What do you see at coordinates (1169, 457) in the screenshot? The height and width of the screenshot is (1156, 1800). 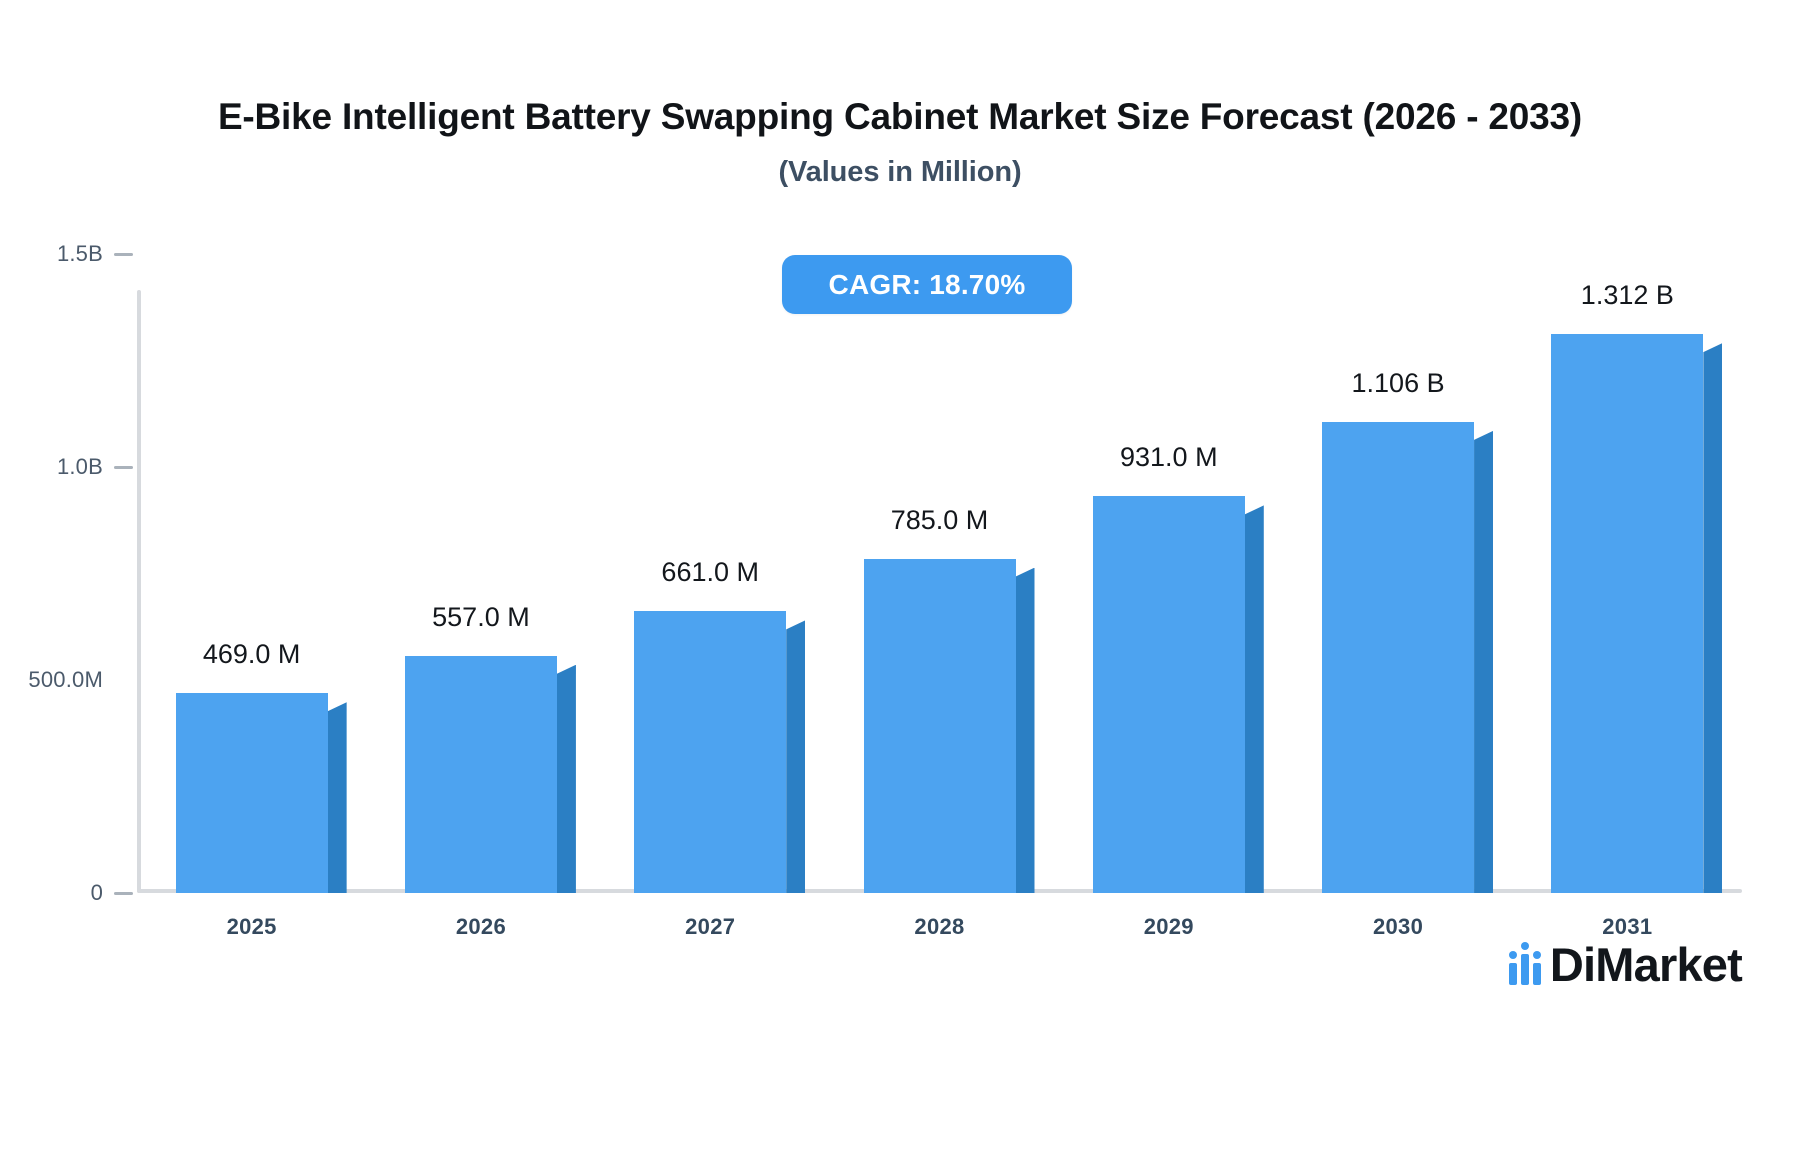 I see `bar-value-label: 931.0 M` at bounding box center [1169, 457].